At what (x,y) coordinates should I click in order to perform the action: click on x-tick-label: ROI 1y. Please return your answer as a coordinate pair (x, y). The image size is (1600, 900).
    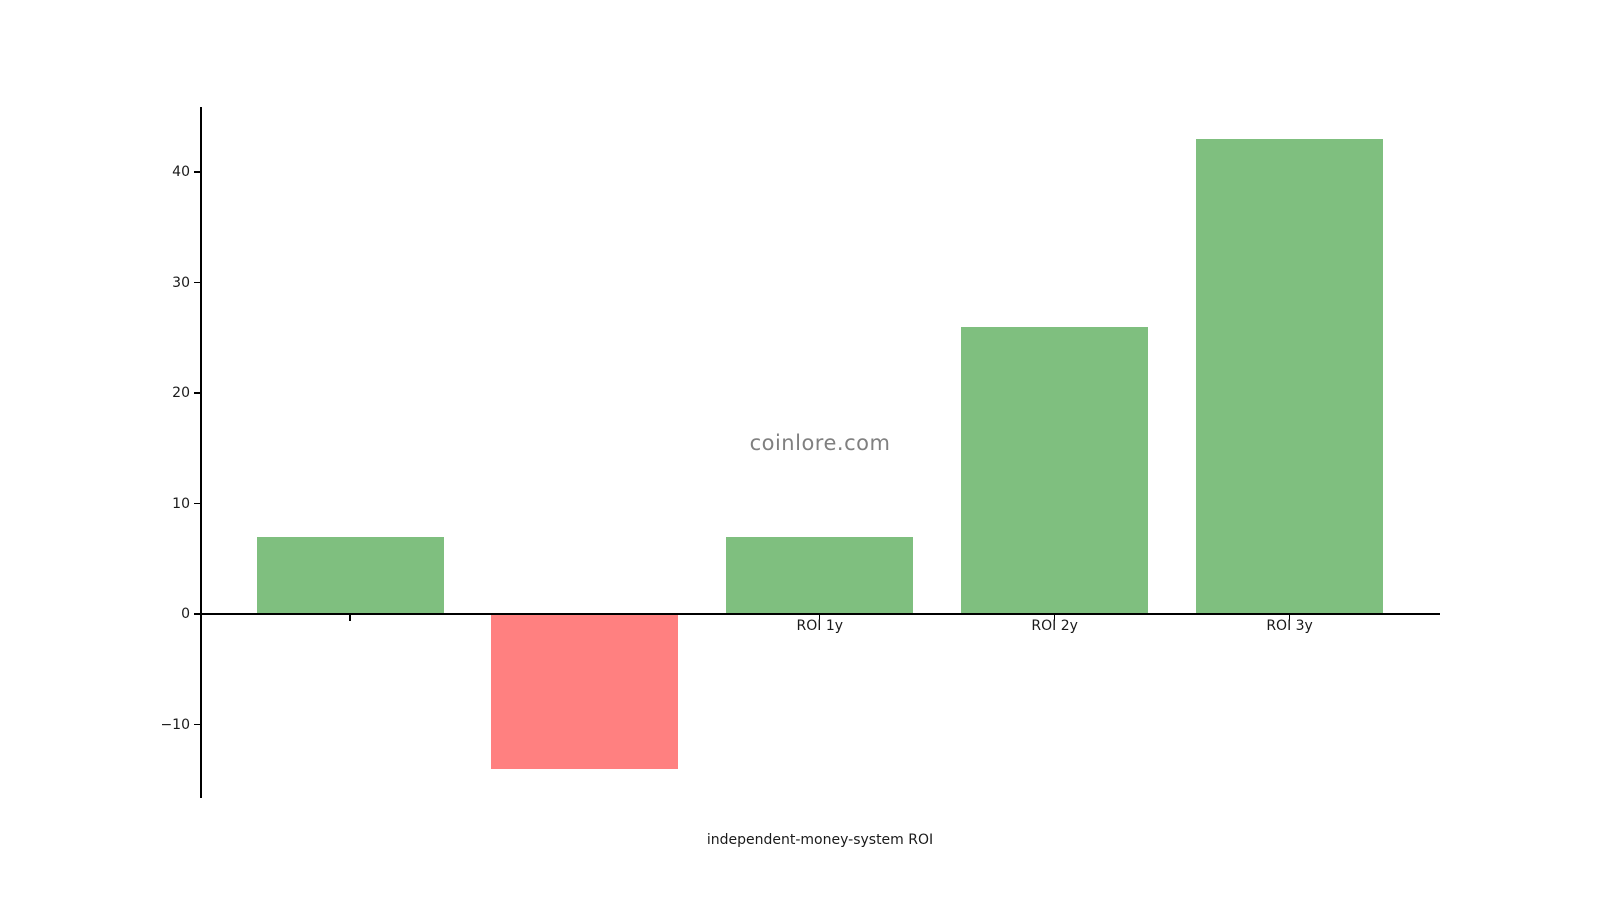
    Looking at the image, I should click on (820, 625).